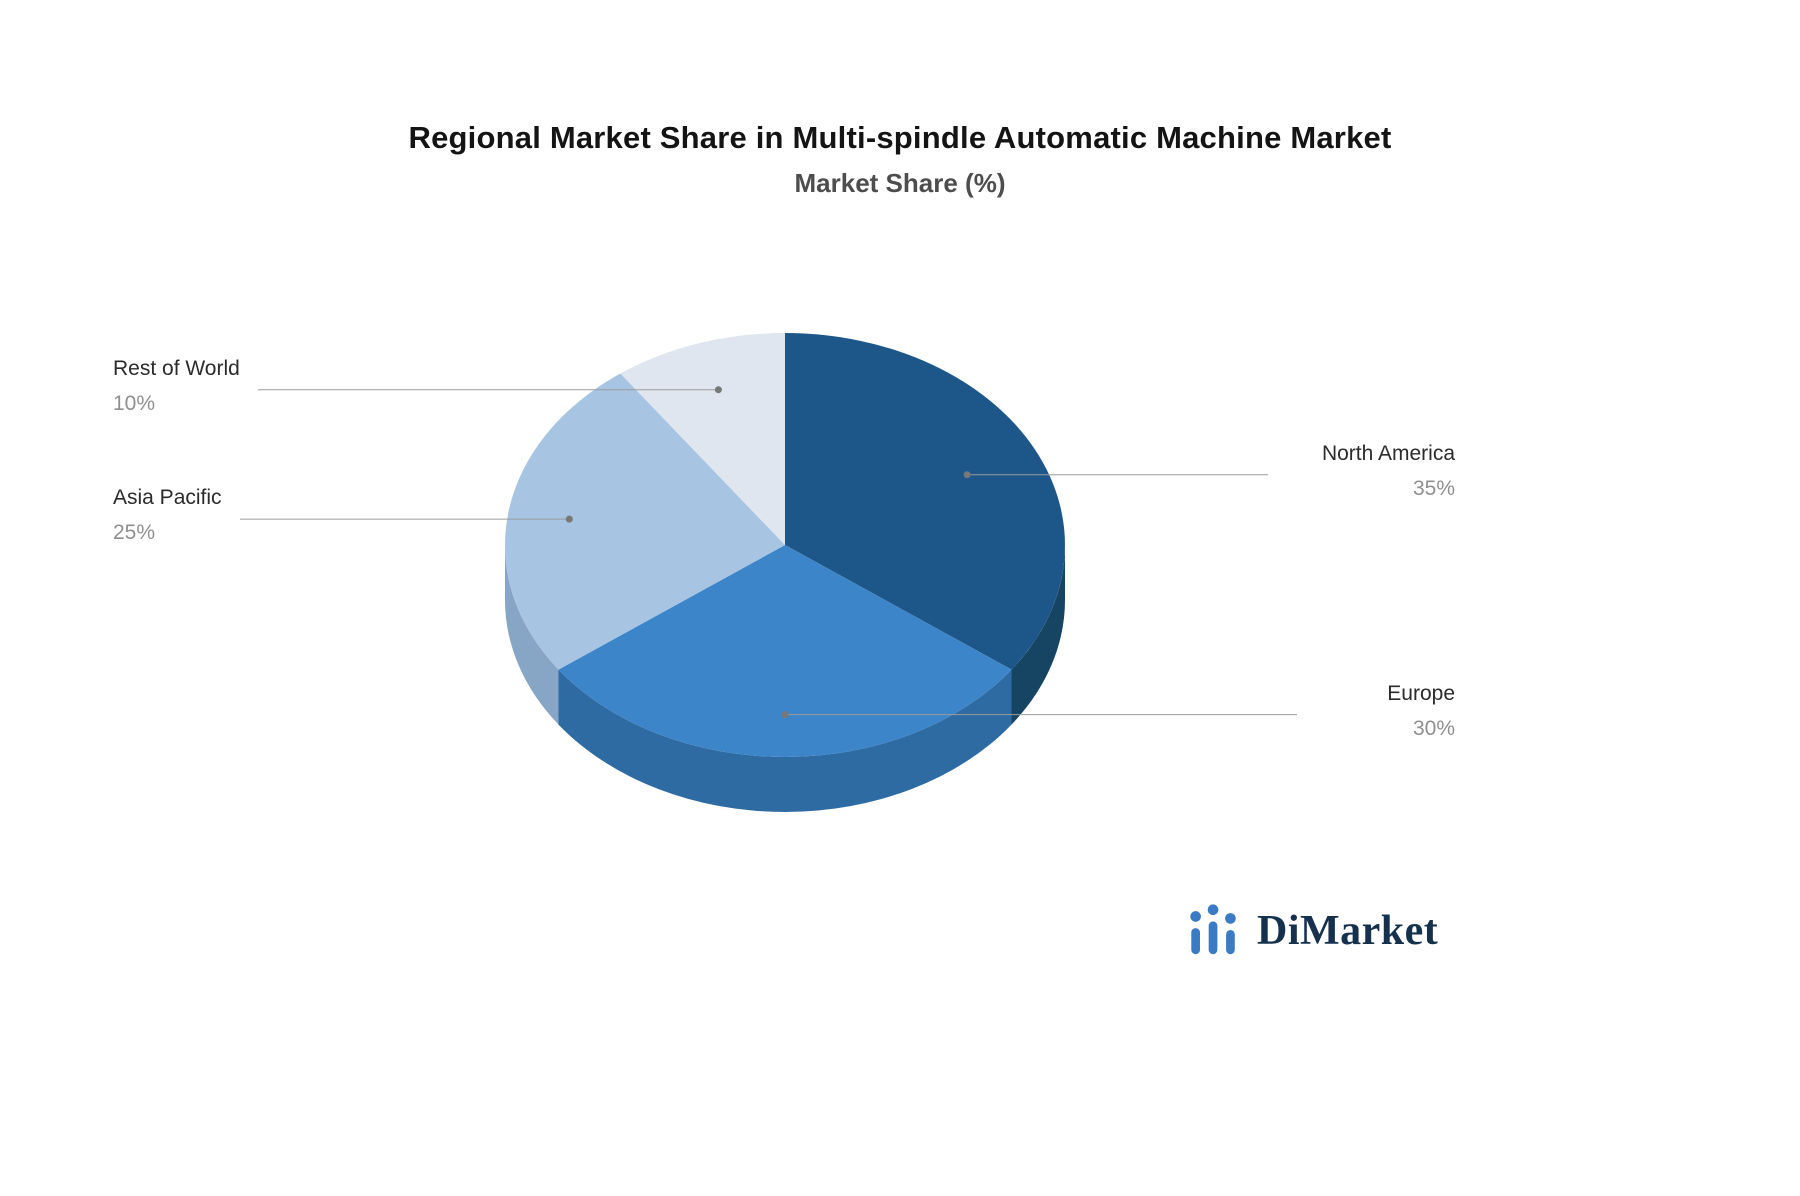 This screenshot has width=1800, height=1196. Describe the element at coordinates (1421, 693) in the screenshot. I see `slice-label: Europe` at that location.